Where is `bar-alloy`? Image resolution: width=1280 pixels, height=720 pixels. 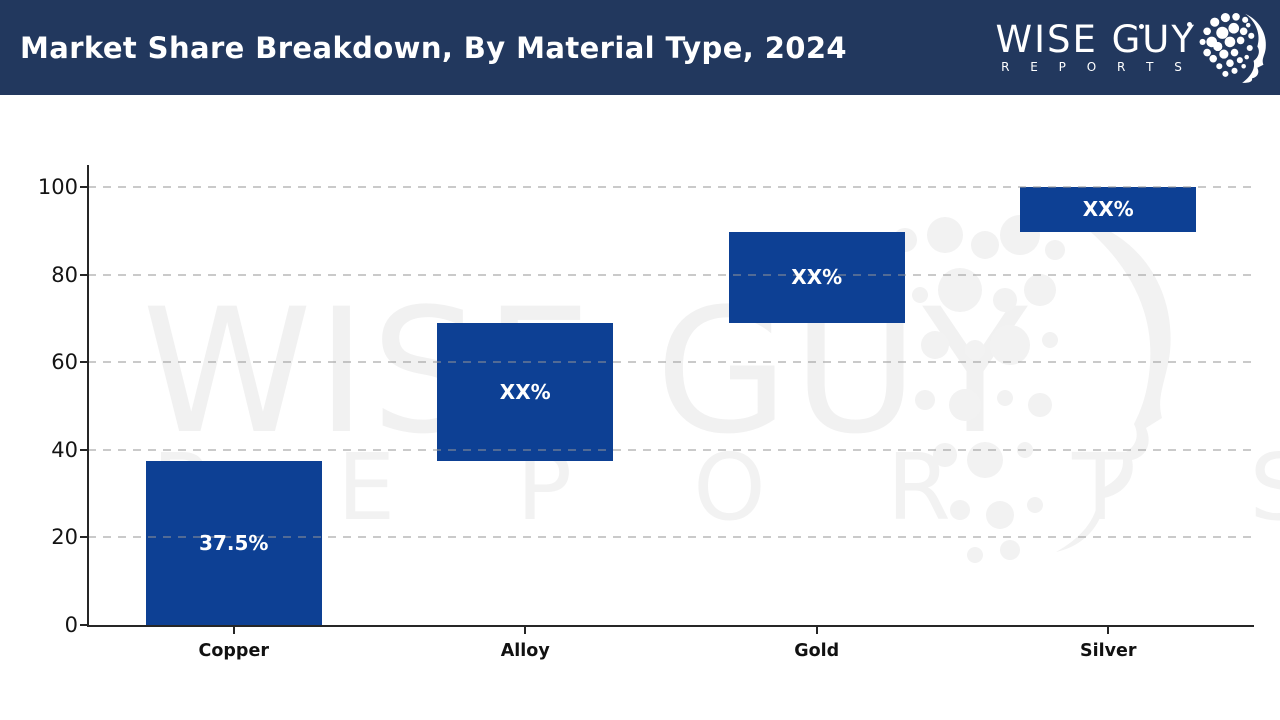
bar-alloy is located at coordinates (525, 391).